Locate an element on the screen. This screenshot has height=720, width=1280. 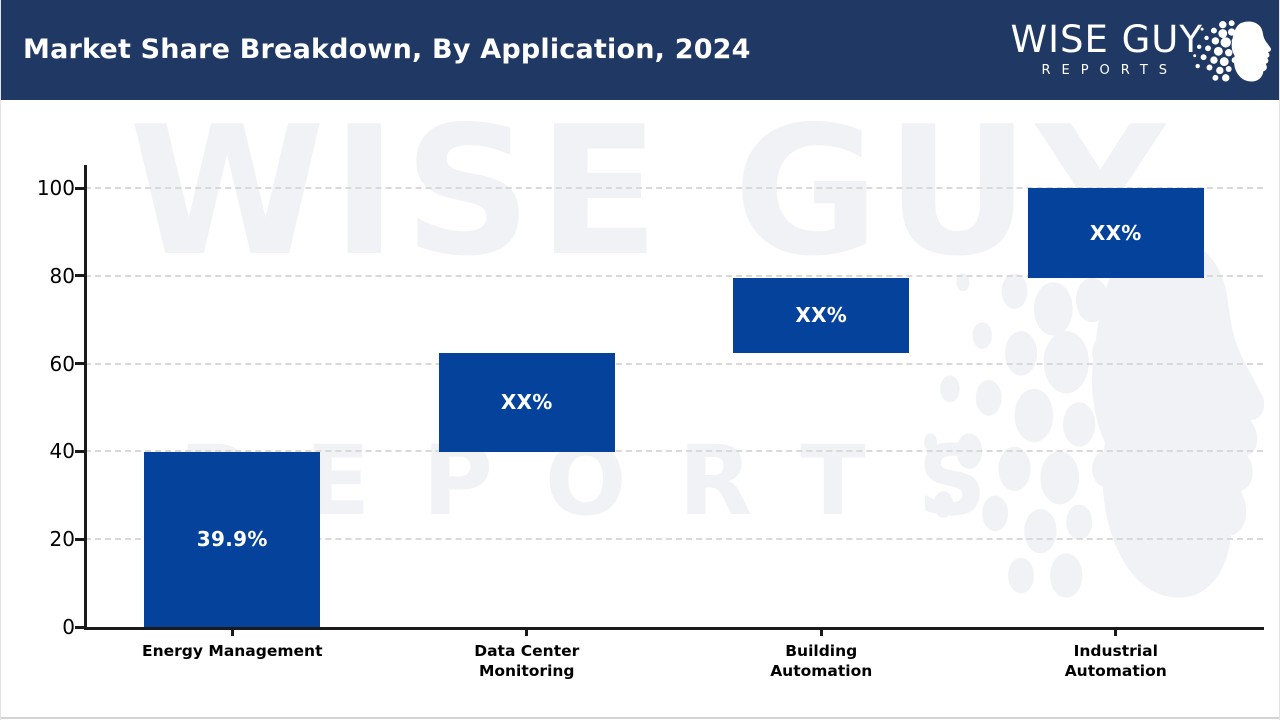
x-axis-category-label: Building Automation is located at coordinates (821, 661).